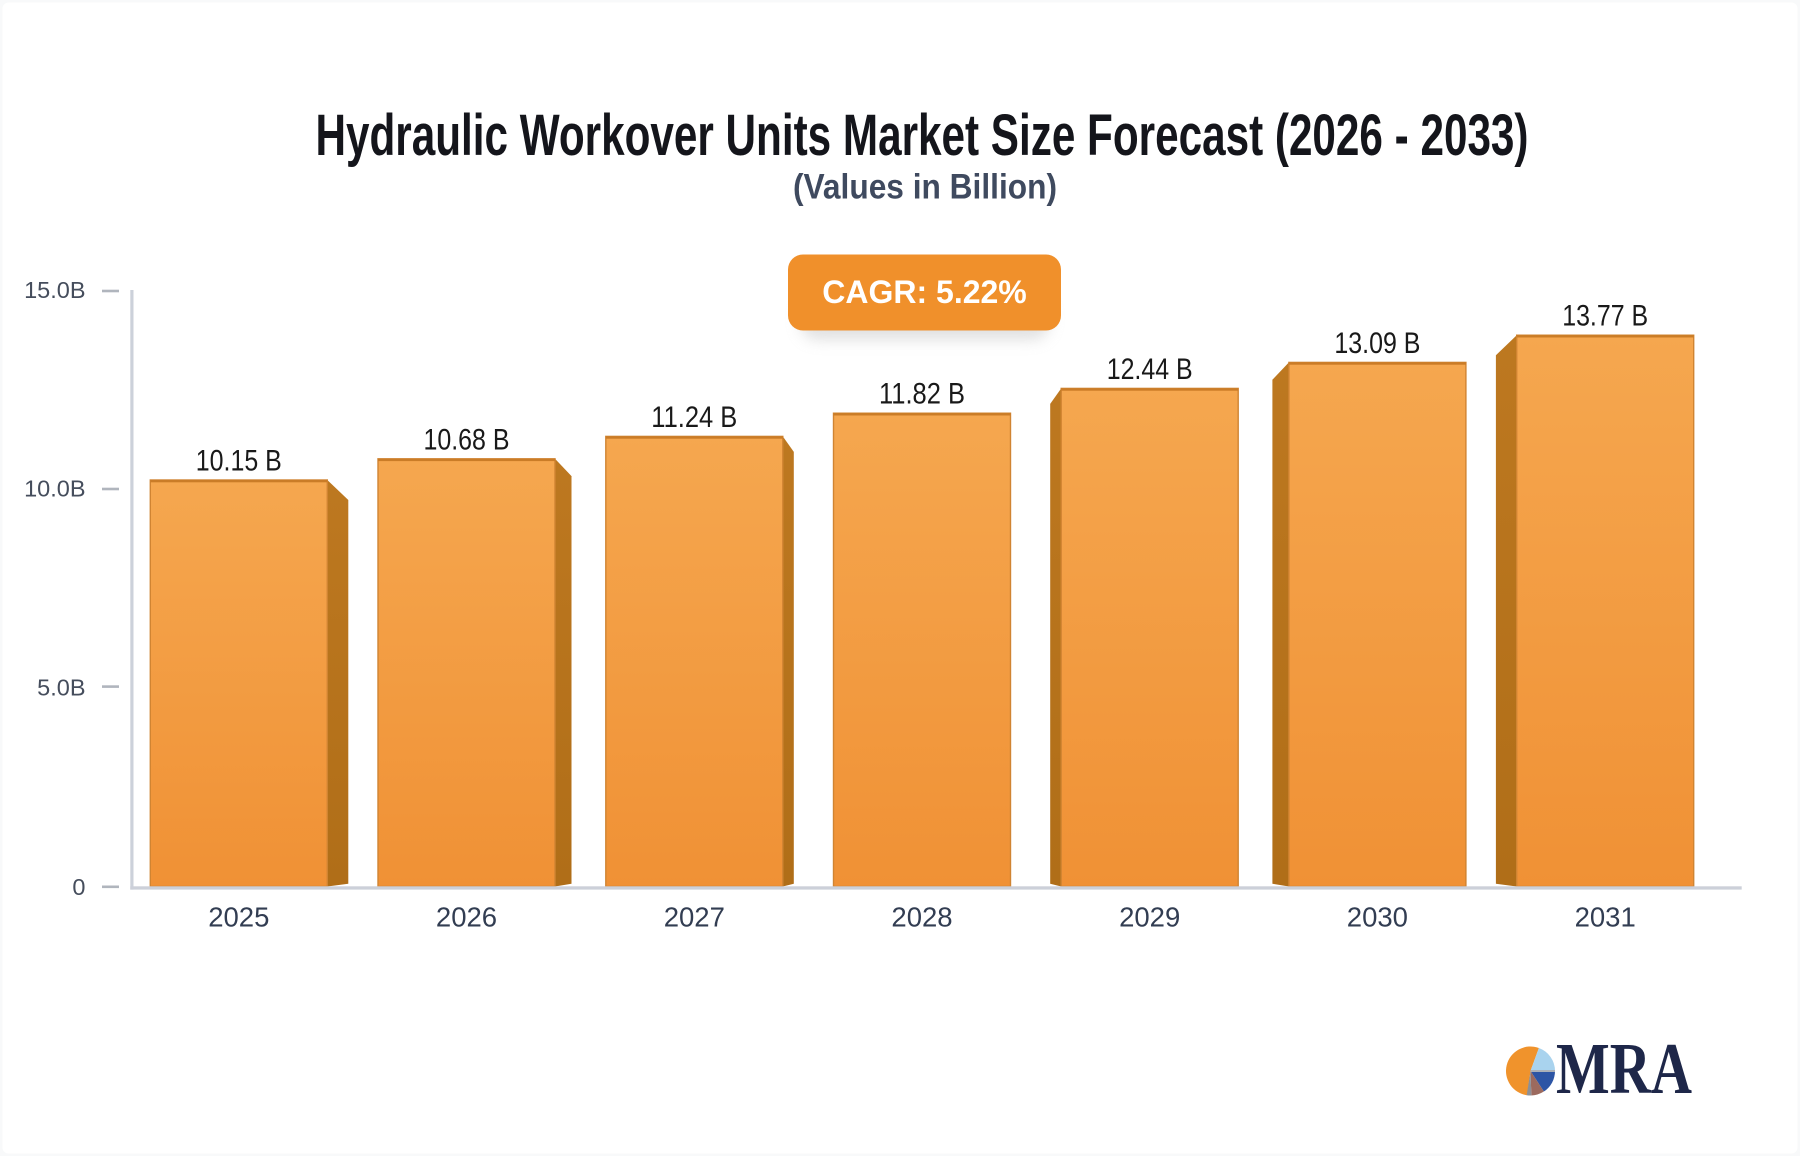  What do you see at coordinates (921, 917) in the screenshot?
I see `svg-text: 2028` at bounding box center [921, 917].